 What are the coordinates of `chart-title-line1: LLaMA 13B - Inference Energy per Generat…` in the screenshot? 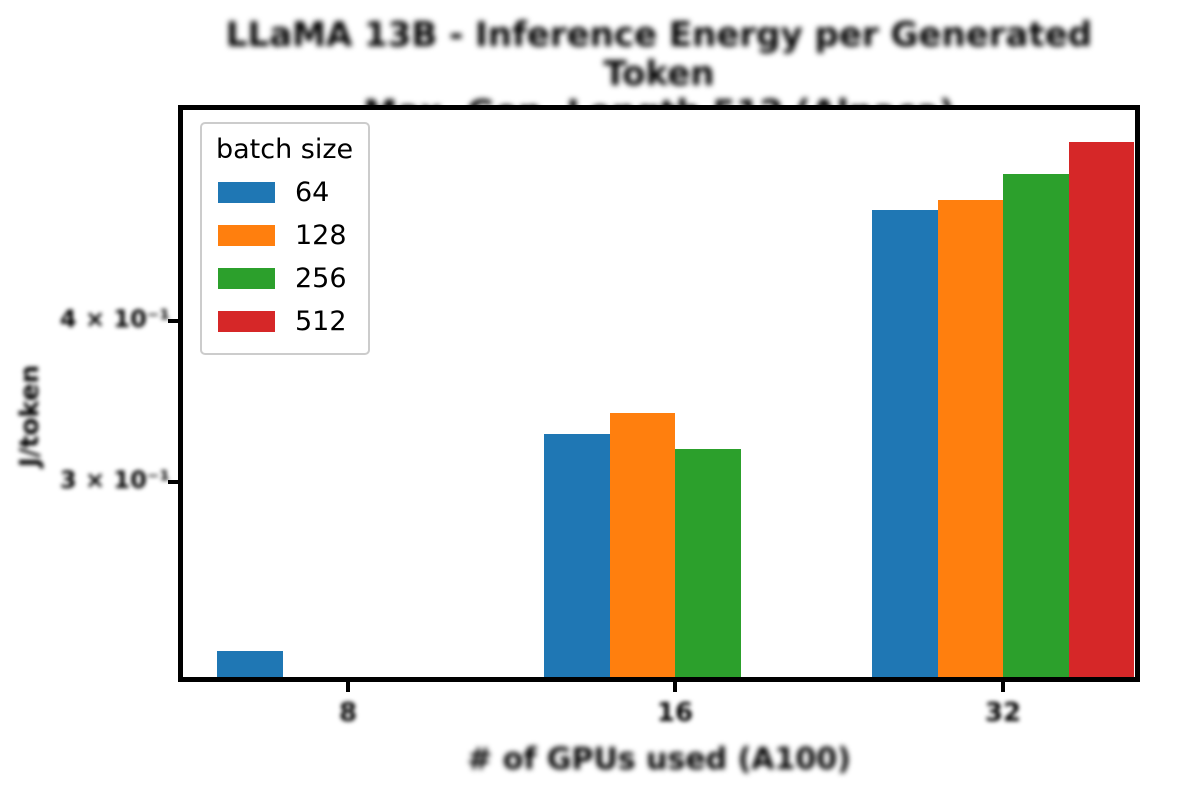 It's located at (659, 54).